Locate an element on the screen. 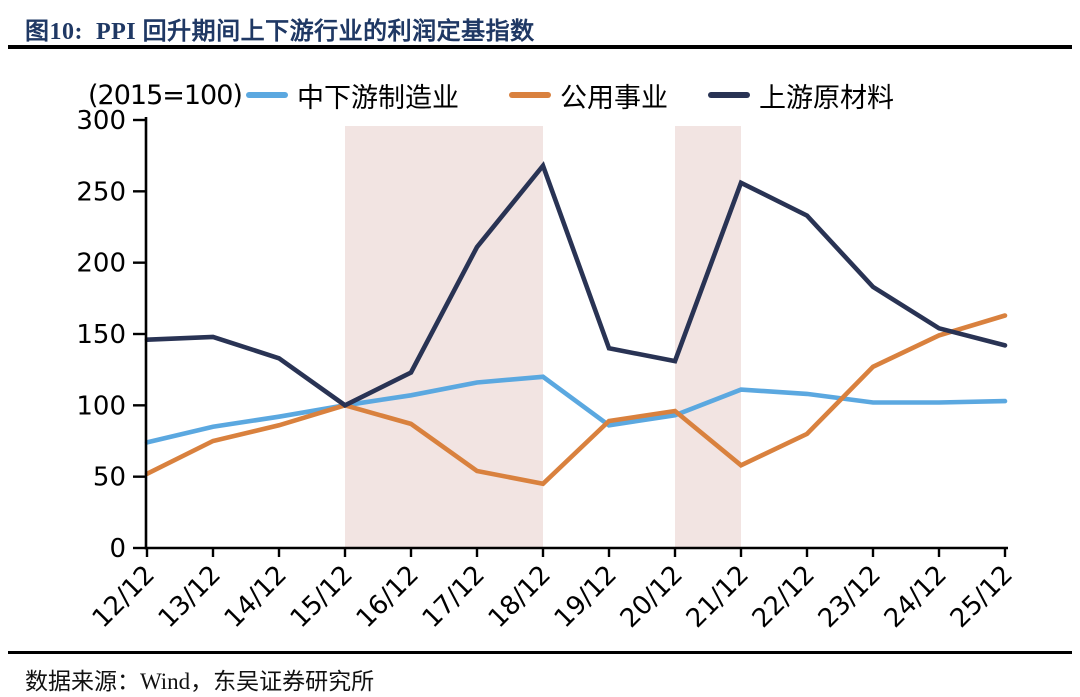 The image size is (1080, 697). legend-item-midstream: 中下游制造业 is located at coordinates (352, 95).